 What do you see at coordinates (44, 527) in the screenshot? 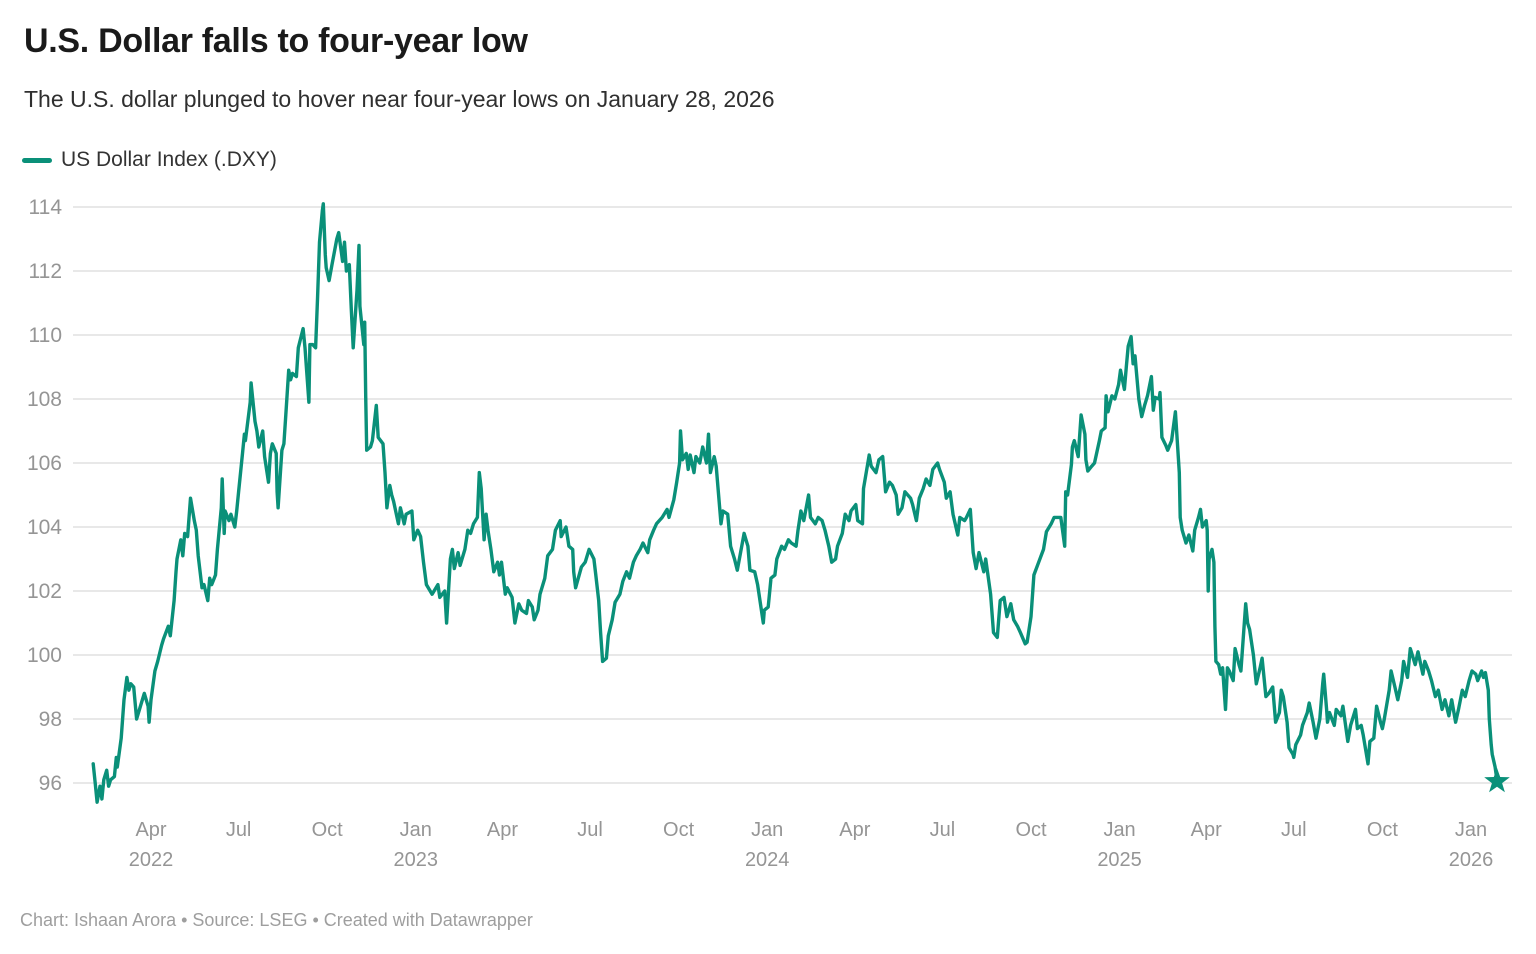
I see `y-axis-tick-label: 104` at bounding box center [44, 527].